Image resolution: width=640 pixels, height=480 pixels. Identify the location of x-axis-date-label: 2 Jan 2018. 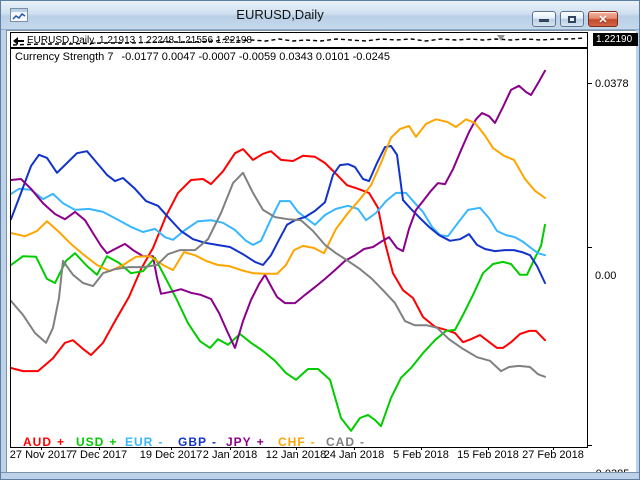
(230, 455).